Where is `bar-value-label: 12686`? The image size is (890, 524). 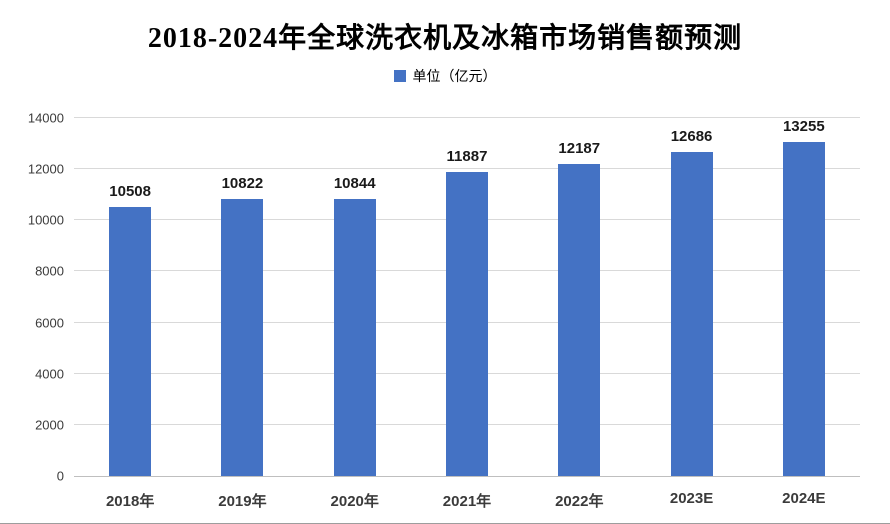 bar-value-label: 12686 is located at coordinates (691, 136).